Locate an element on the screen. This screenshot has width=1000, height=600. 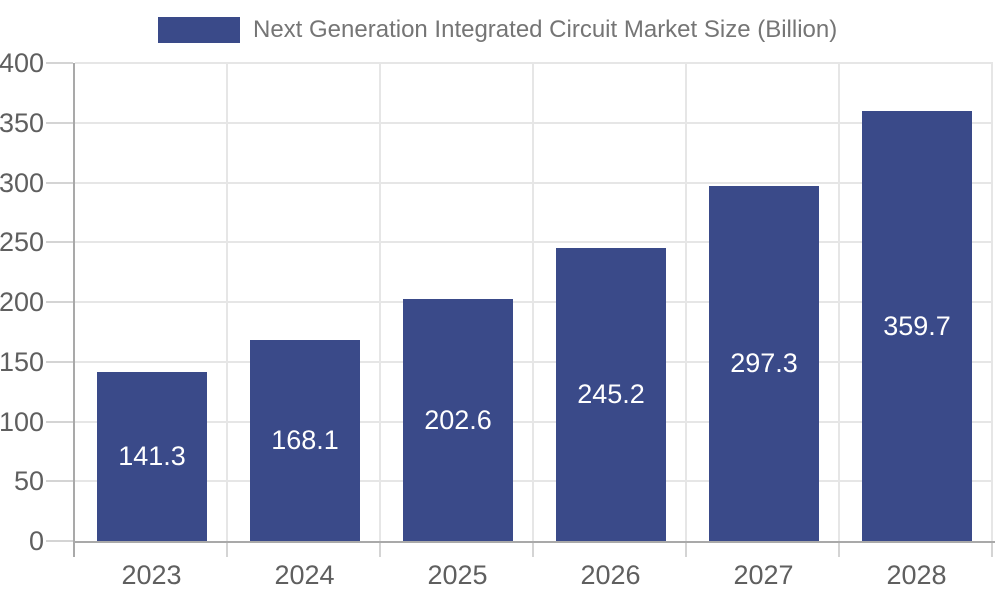
x-axis-line is located at coordinates (534, 542).